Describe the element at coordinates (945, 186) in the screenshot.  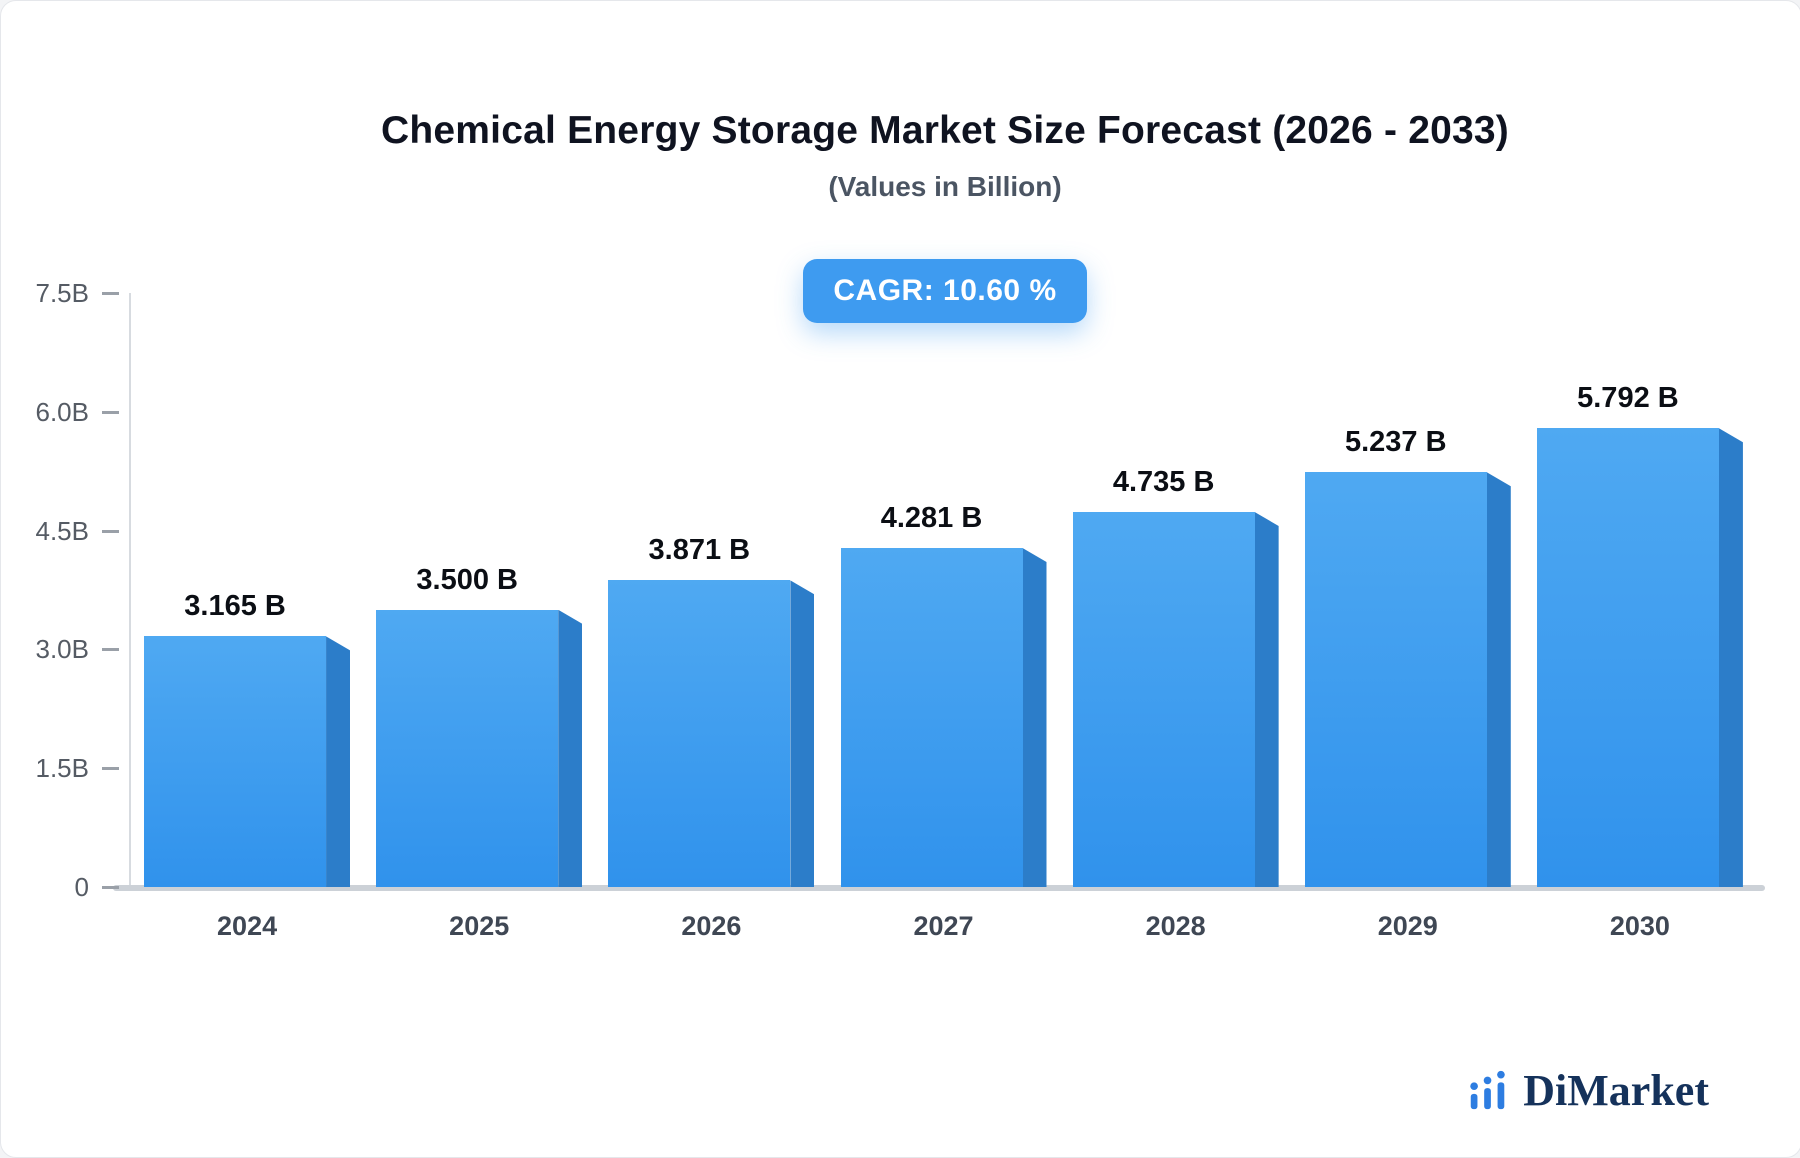
I see `chart-subtitle: (Values in Billion)` at that location.